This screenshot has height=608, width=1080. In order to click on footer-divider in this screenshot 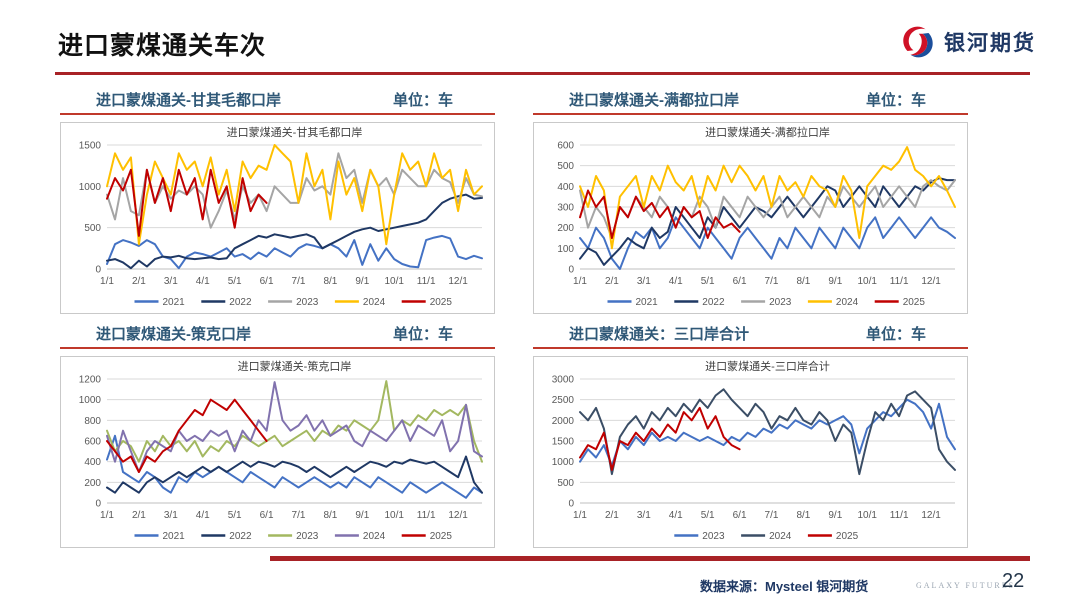, I will do `click(650, 558)`.